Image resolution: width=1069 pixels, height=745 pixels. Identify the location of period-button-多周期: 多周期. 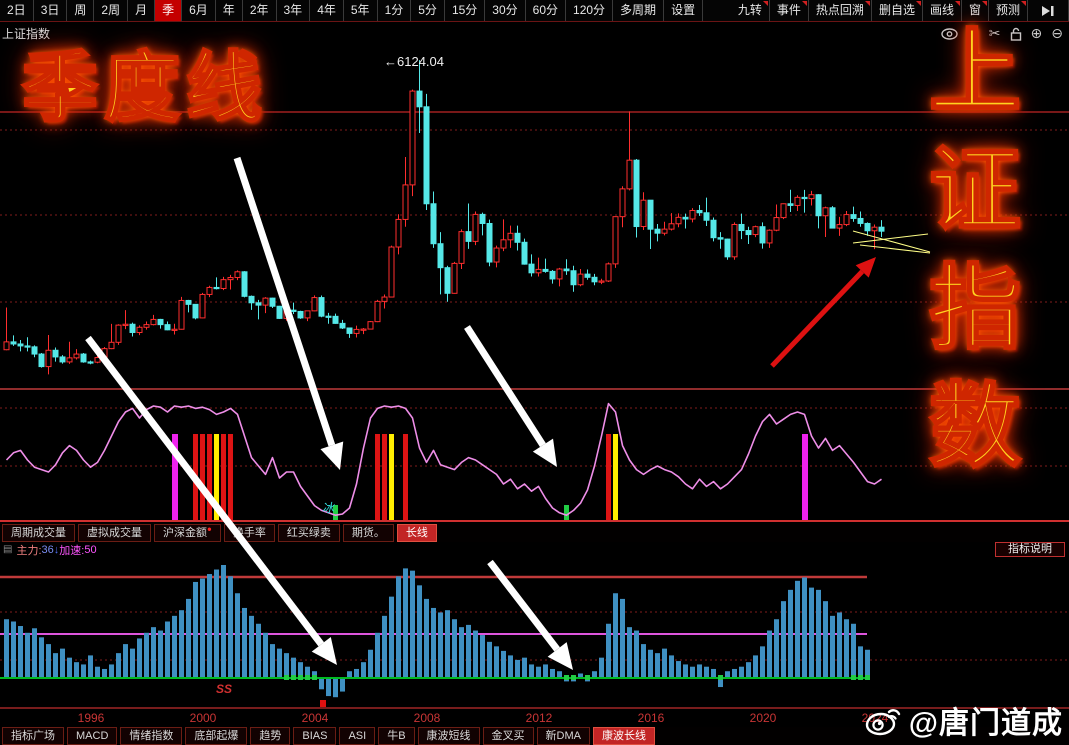
(639, 10).